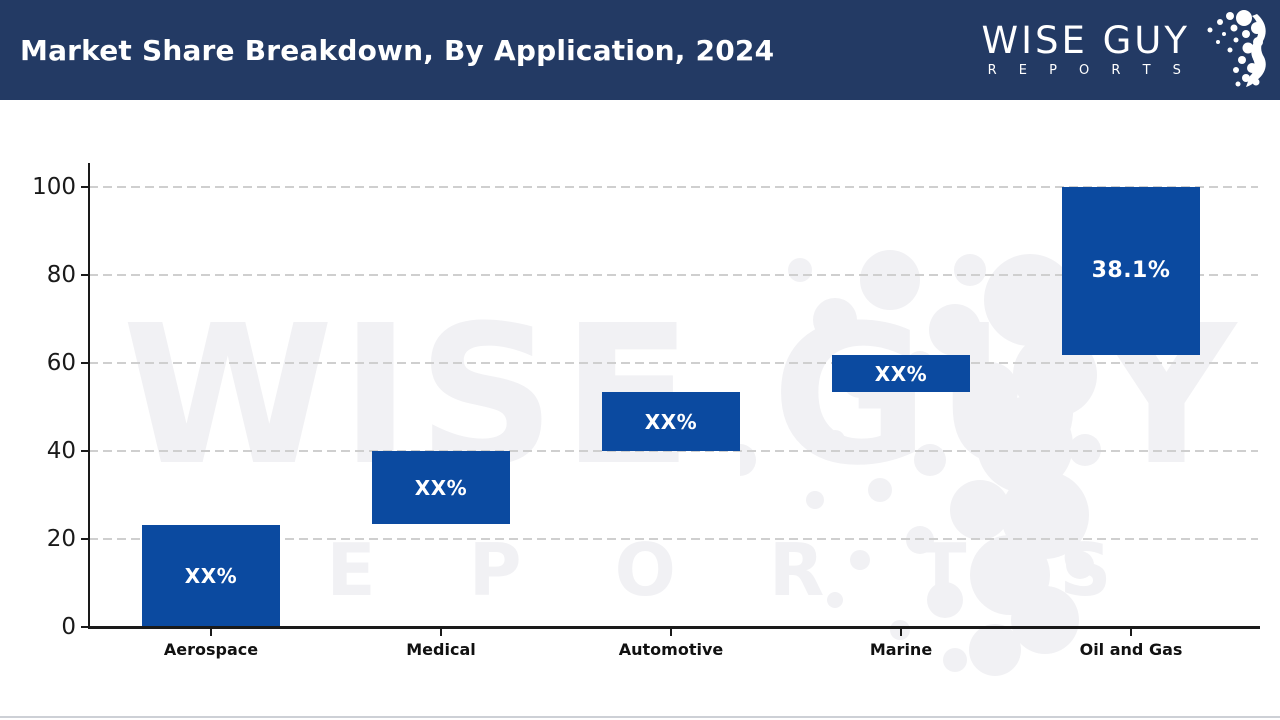  I want to click on y-tick-label: 100, so click(54, 187).